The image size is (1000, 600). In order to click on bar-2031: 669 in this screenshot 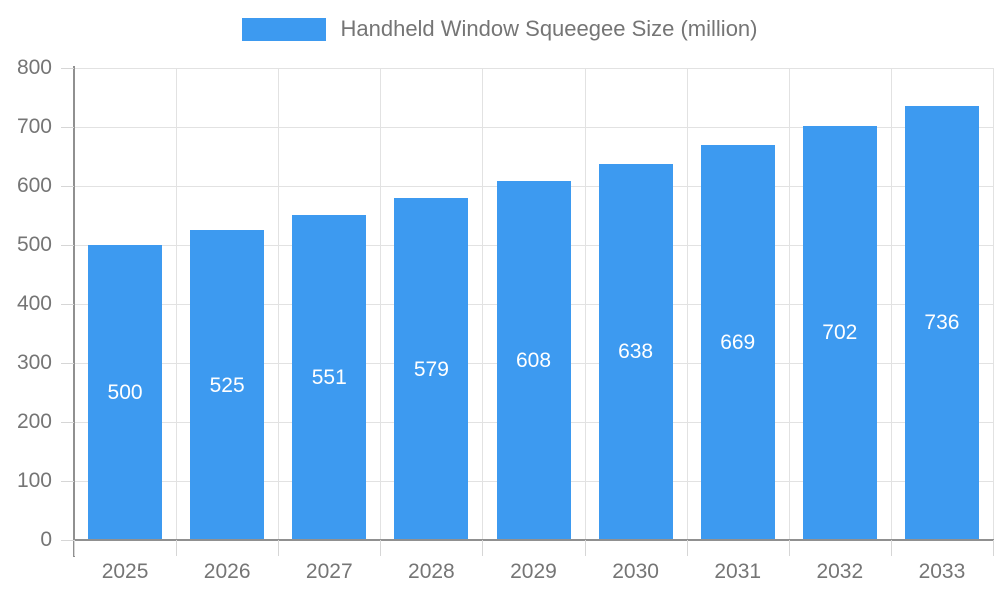, I will do `click(737, 342)`.